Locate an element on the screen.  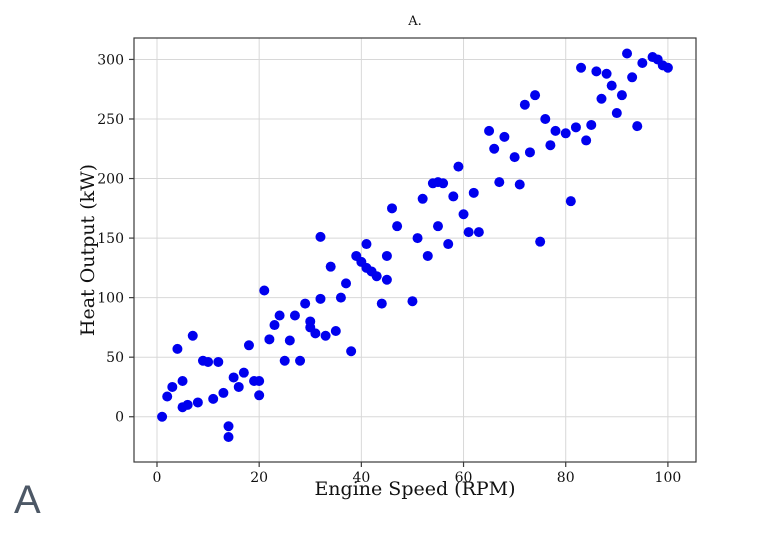
y-tick-label: 150 is located at coordinates (110, 239).